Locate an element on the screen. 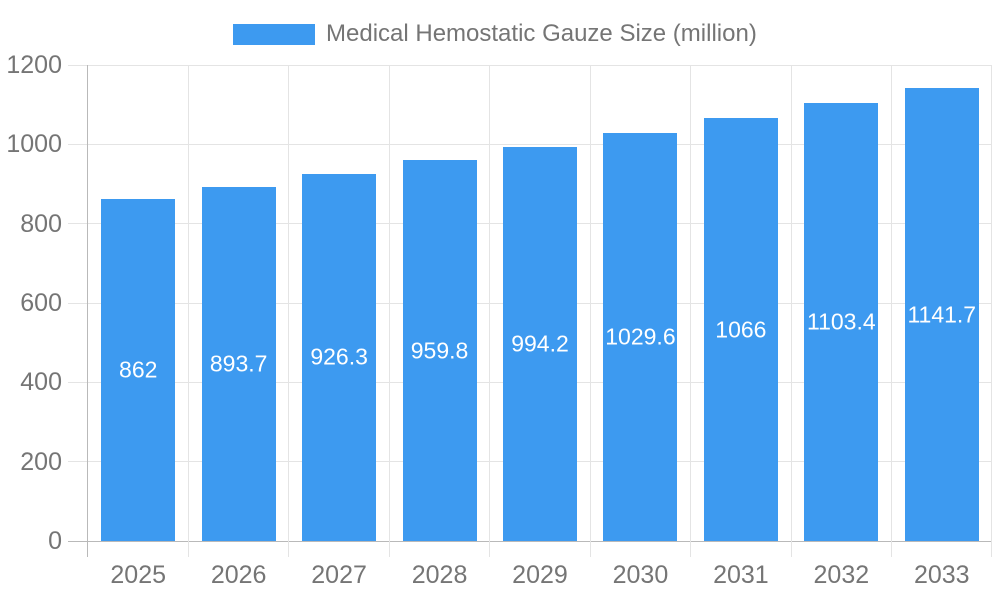 The height and width of the screenshot is (600, 1000). x-axis-label: 2032 is located at coordinates (841, 575).